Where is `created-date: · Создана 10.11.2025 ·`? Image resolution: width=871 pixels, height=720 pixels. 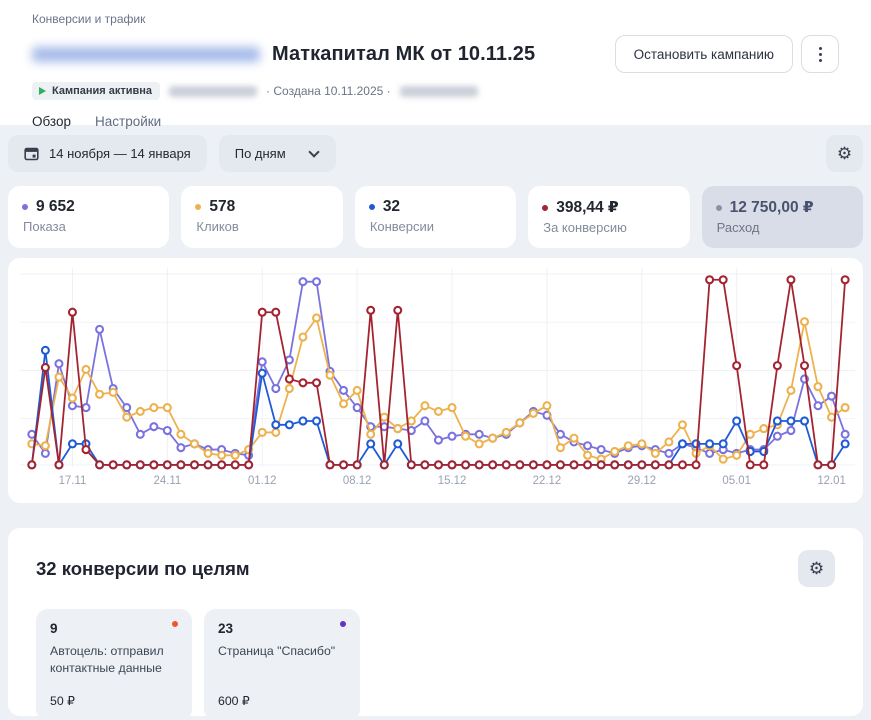
created-date: · Создана 10.11.2025 · is located at coordinates (328, 91).